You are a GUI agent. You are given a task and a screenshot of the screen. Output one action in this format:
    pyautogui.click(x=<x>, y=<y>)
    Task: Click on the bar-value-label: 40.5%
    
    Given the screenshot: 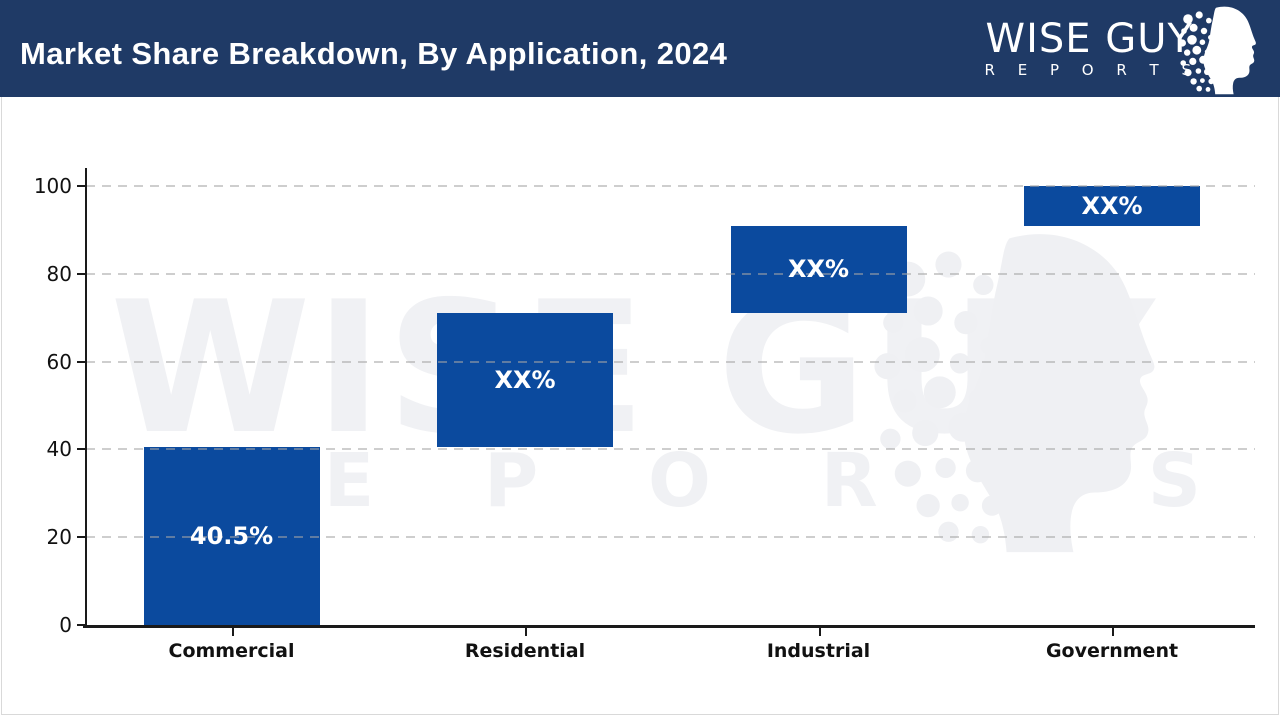 What is the action you would take?
    pyautogui.click(x=231, y=536)
    